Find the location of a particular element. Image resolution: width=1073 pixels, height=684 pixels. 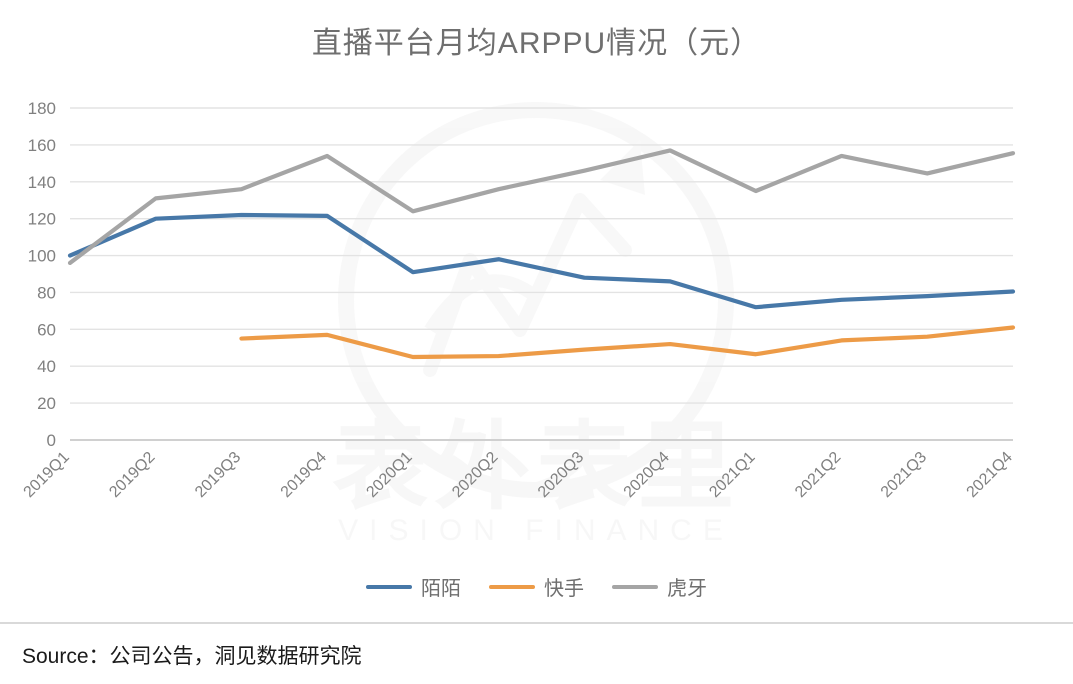

x-axis-tick-label: 2020Q1 is located at coordinates (389, 475).